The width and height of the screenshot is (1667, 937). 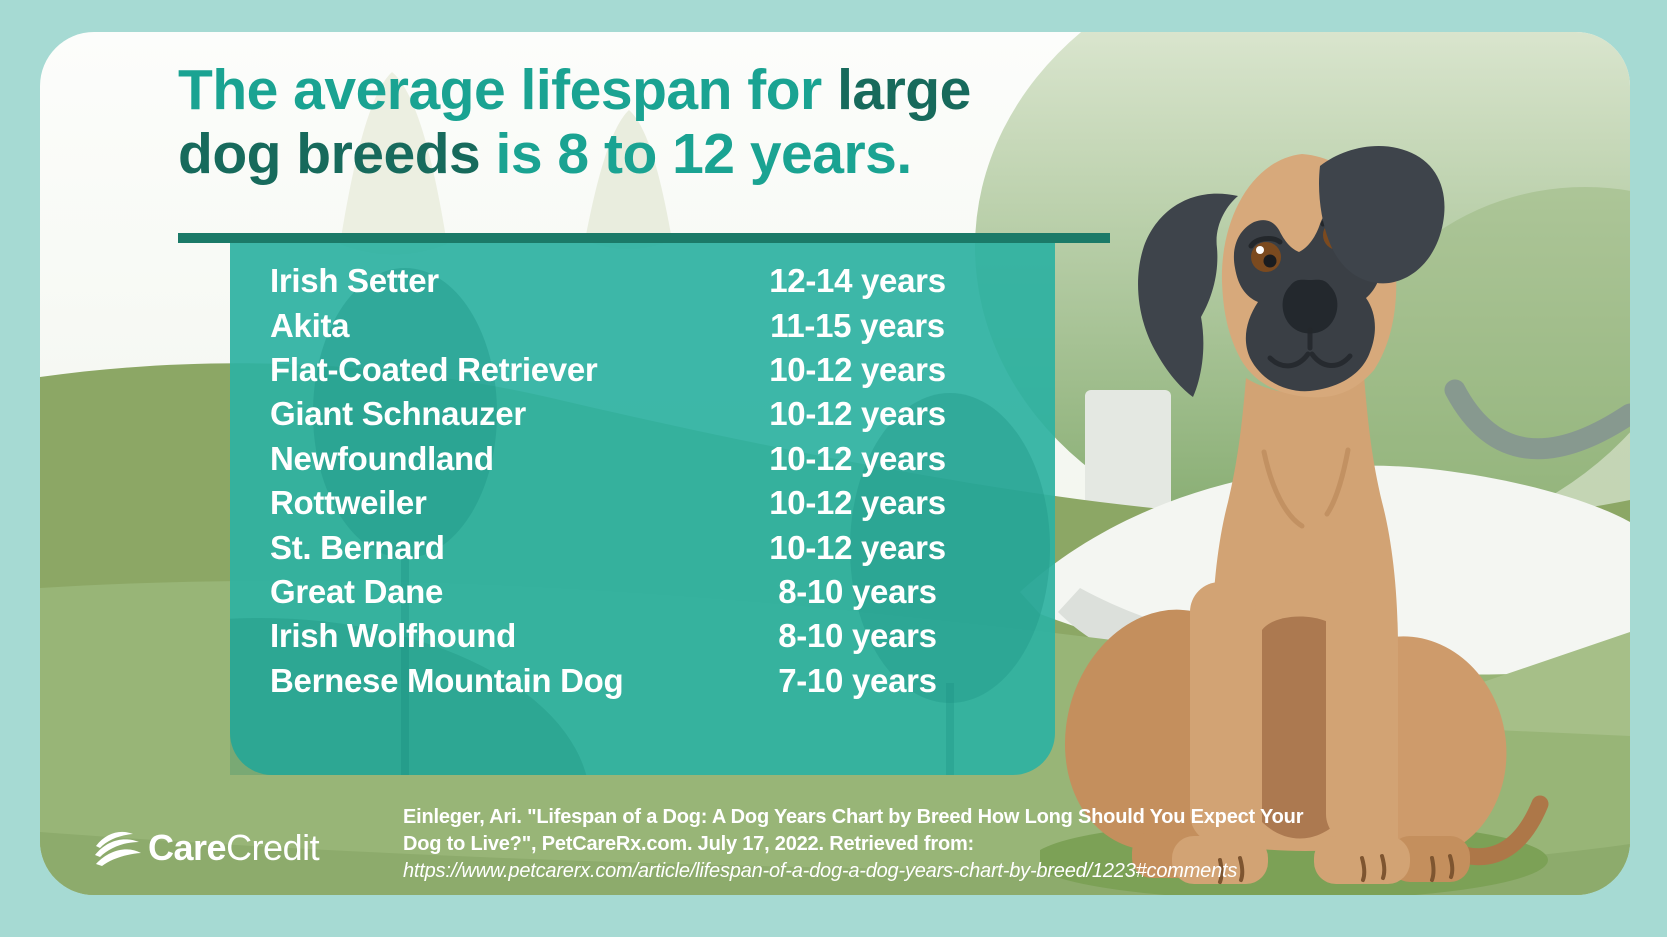 What do you see at coordinates (357, 547) in the screenshot?
I see `breed-name: St. Bernard` at bounding box center [357, 547].